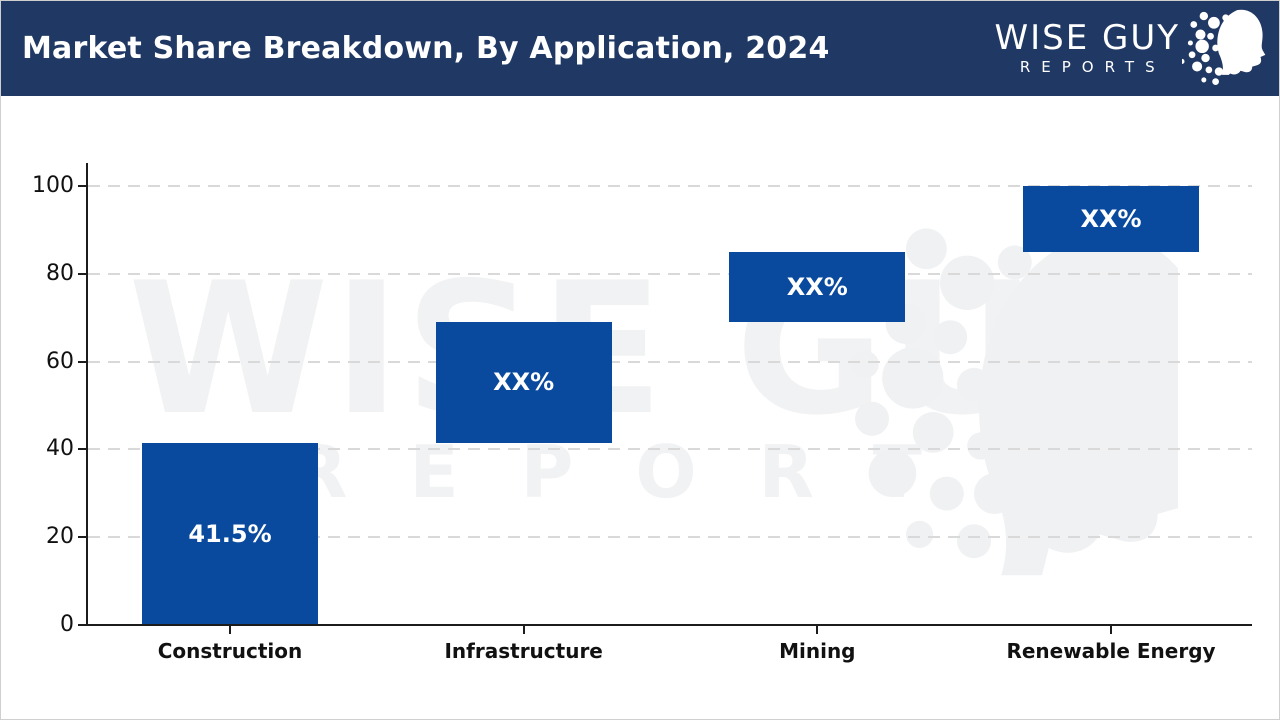 The height and width of the screenshot is (720, 1280). I want to click on wise-guy-logo: WISE GUY REPORTS, so click(1130, 48).